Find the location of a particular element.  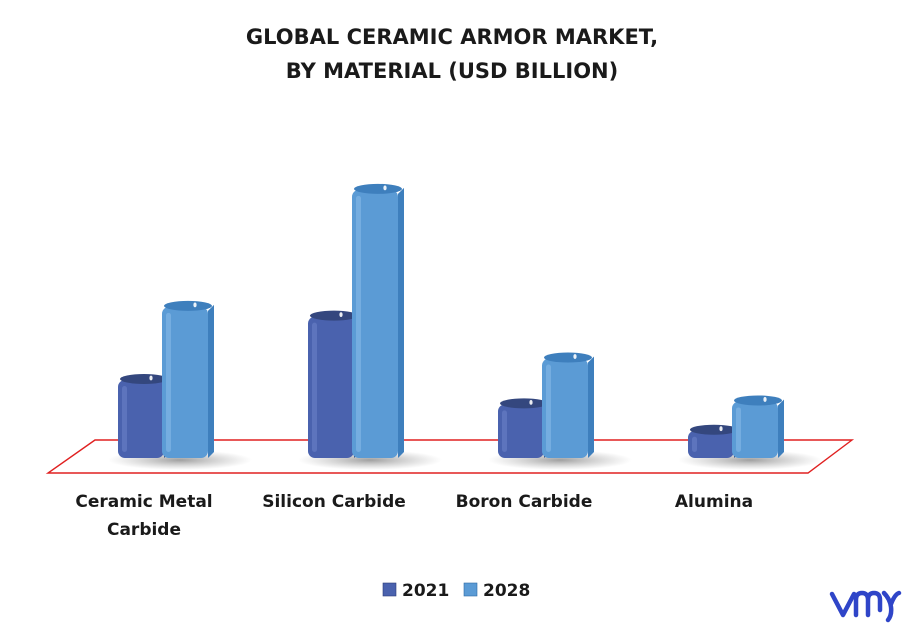

chart-title-line-2: BY MATERIAL (USD BILLION) is located at coordinates (452, 71).